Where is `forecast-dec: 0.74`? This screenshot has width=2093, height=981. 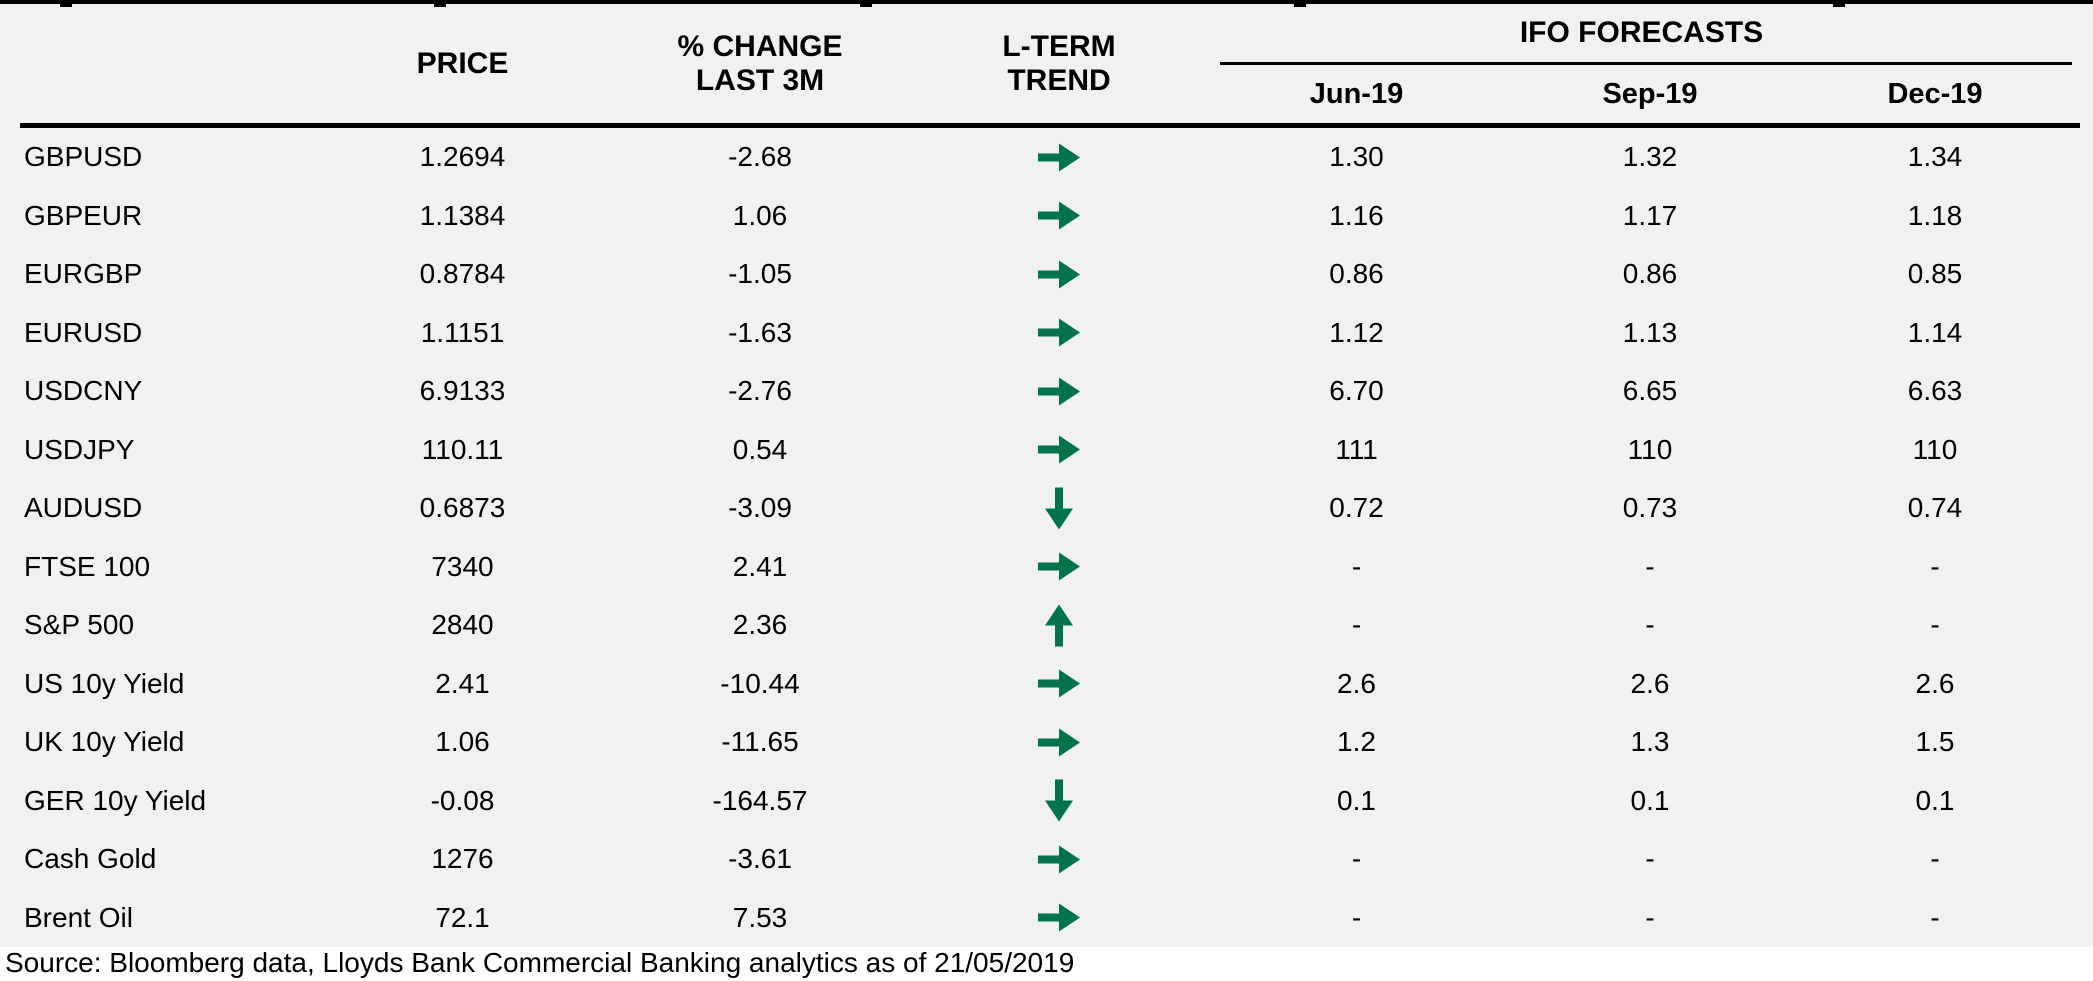 forecast-dec: 0.74 is located at coordinates (1935, 508).